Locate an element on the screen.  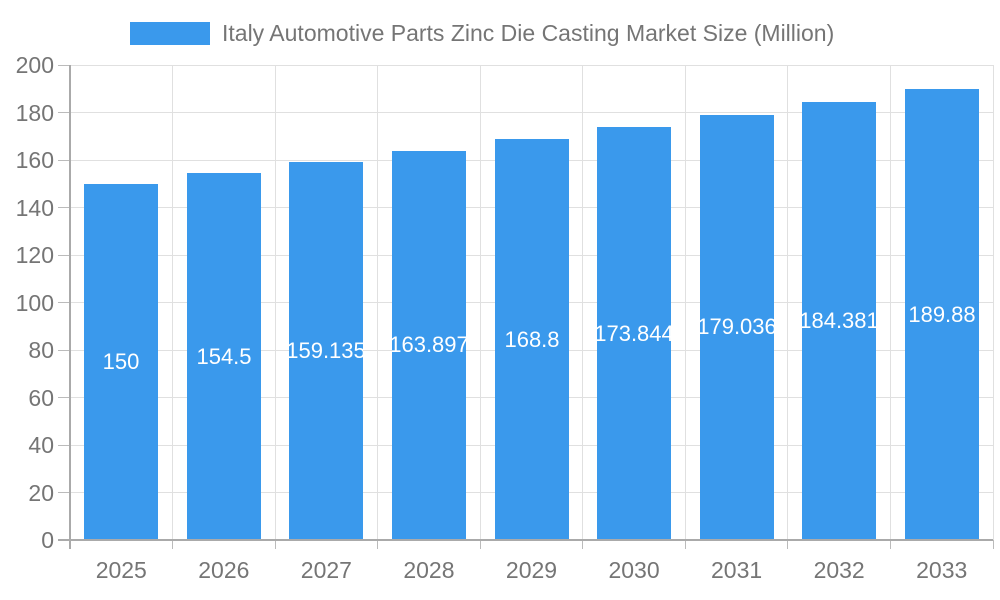
y-axis-tick-label: 200 is located at coordinates (34, 65).